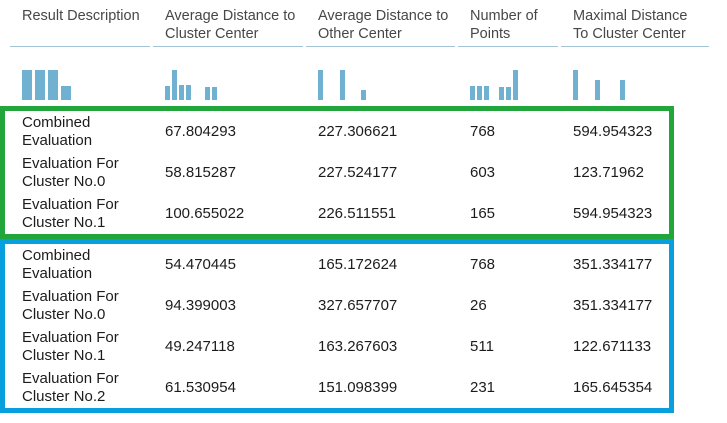 Image resolution: width=727 pixels, height=423 pixels. Describe the element at coordinates (612, 346) in the screenshot. I see `cell-value: 122.671133` at that location.